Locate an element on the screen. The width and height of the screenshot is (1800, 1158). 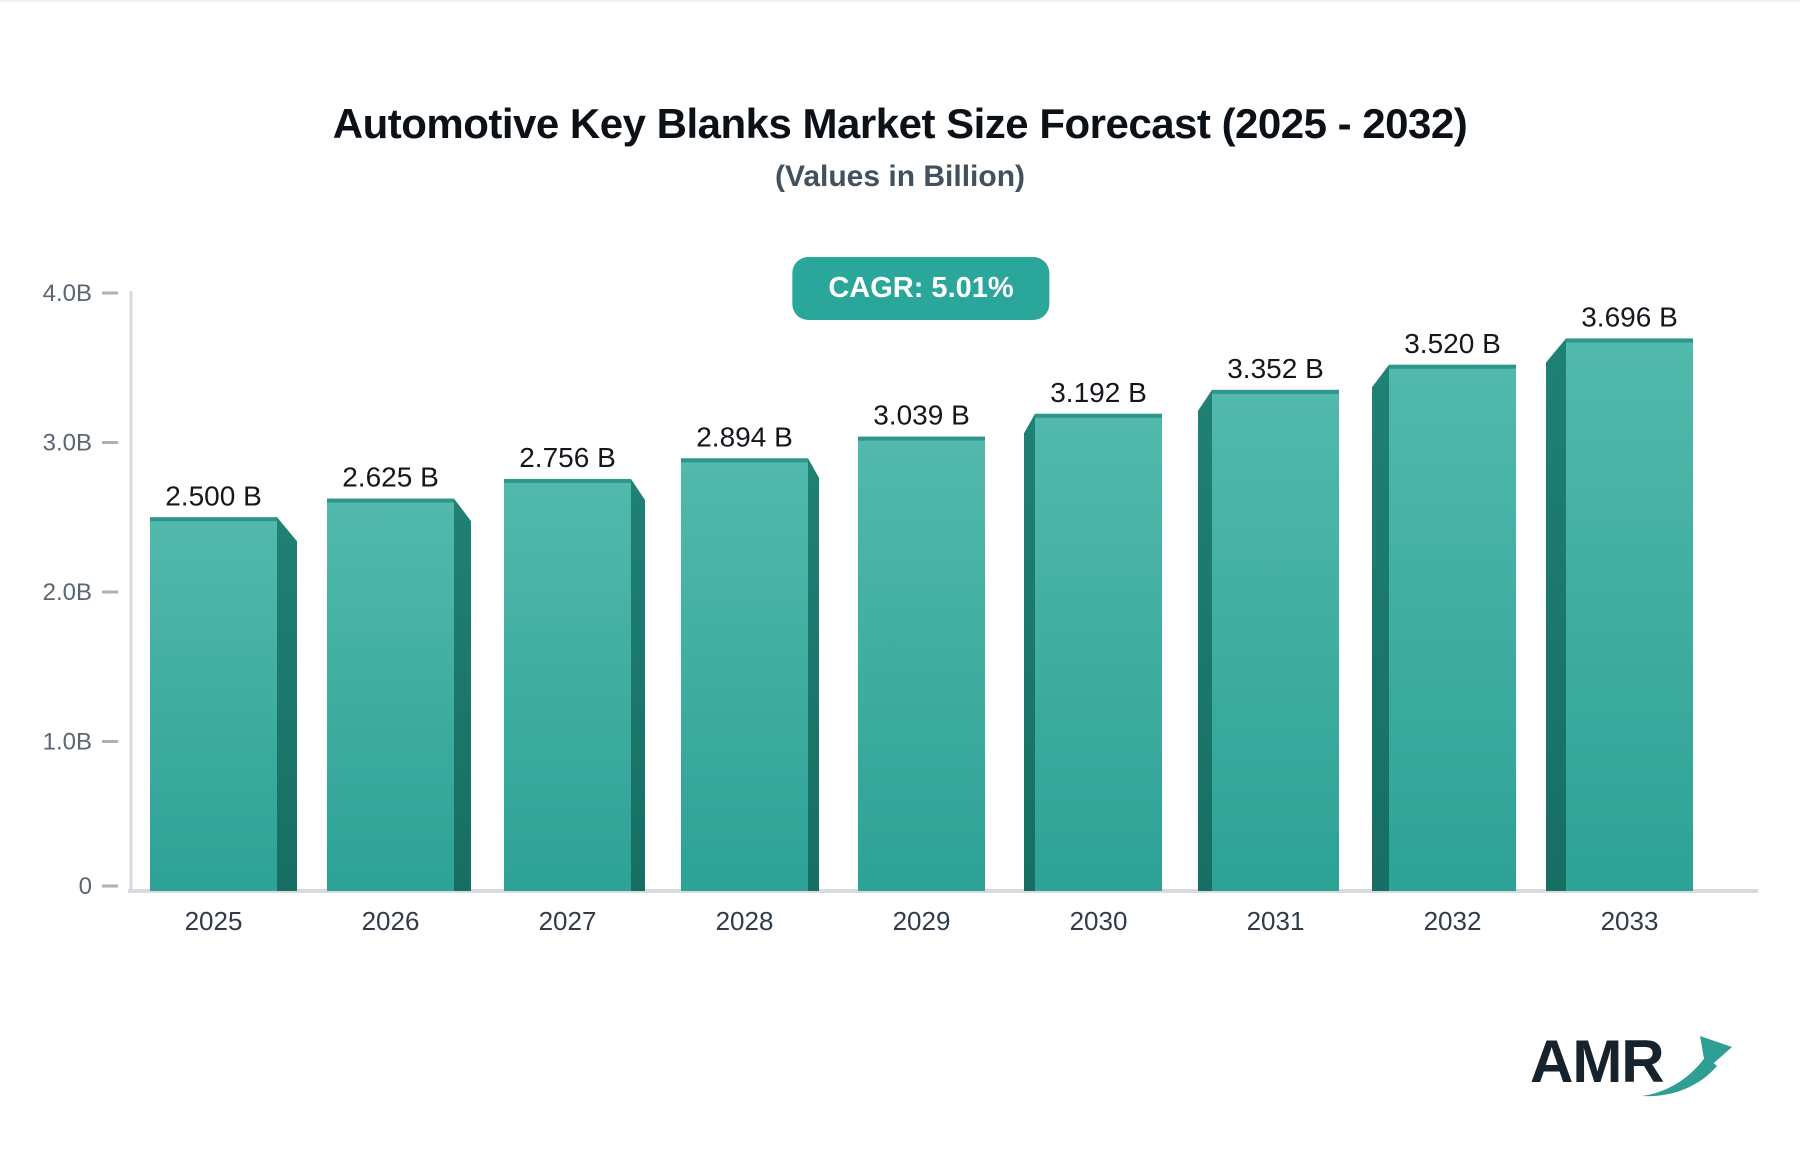
x-tick-label: 2026 is located at coordinates (391, 921).